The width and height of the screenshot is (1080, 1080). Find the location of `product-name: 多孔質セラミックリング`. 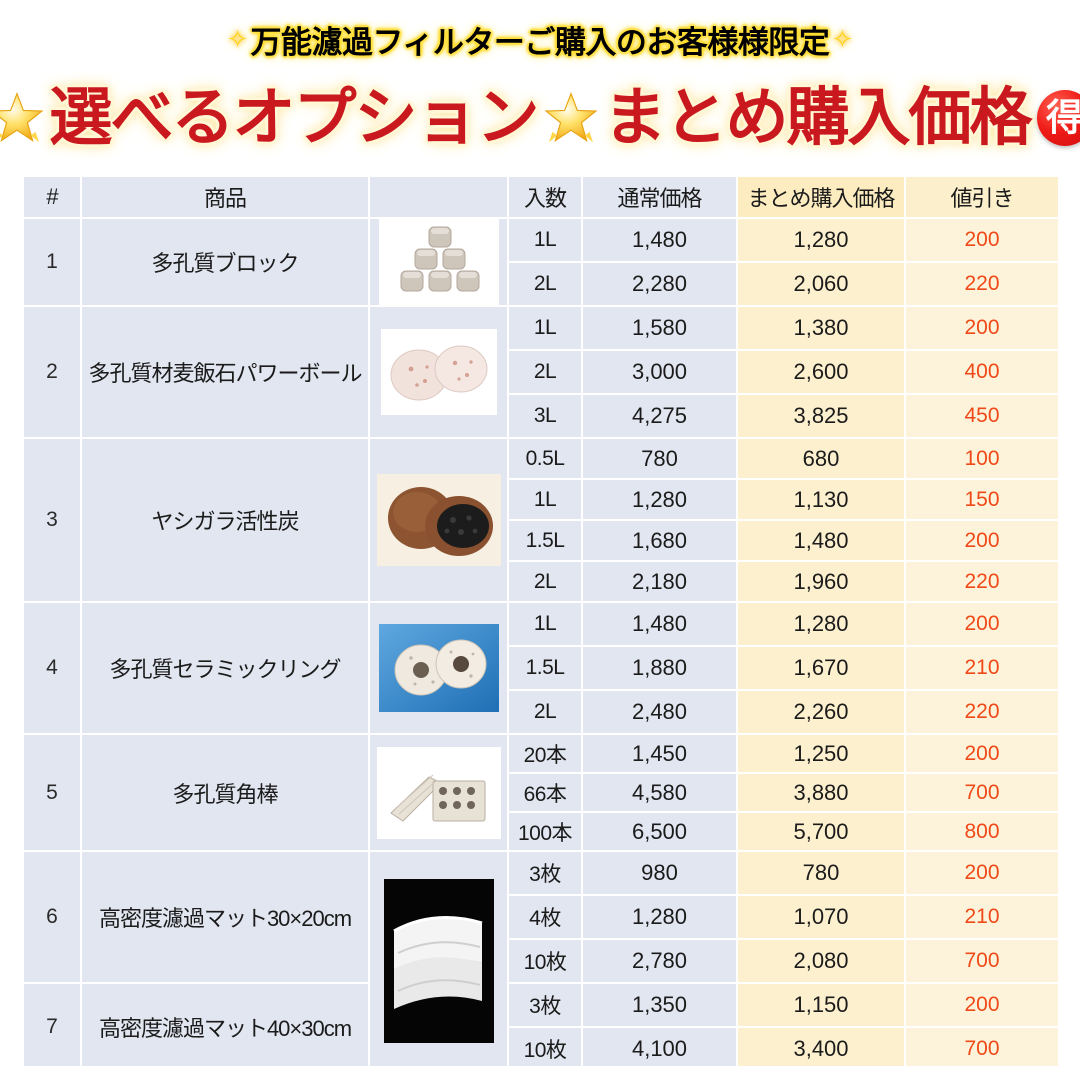

product-name: 多孔質セラミックリング is located at coordinates (225, 668).